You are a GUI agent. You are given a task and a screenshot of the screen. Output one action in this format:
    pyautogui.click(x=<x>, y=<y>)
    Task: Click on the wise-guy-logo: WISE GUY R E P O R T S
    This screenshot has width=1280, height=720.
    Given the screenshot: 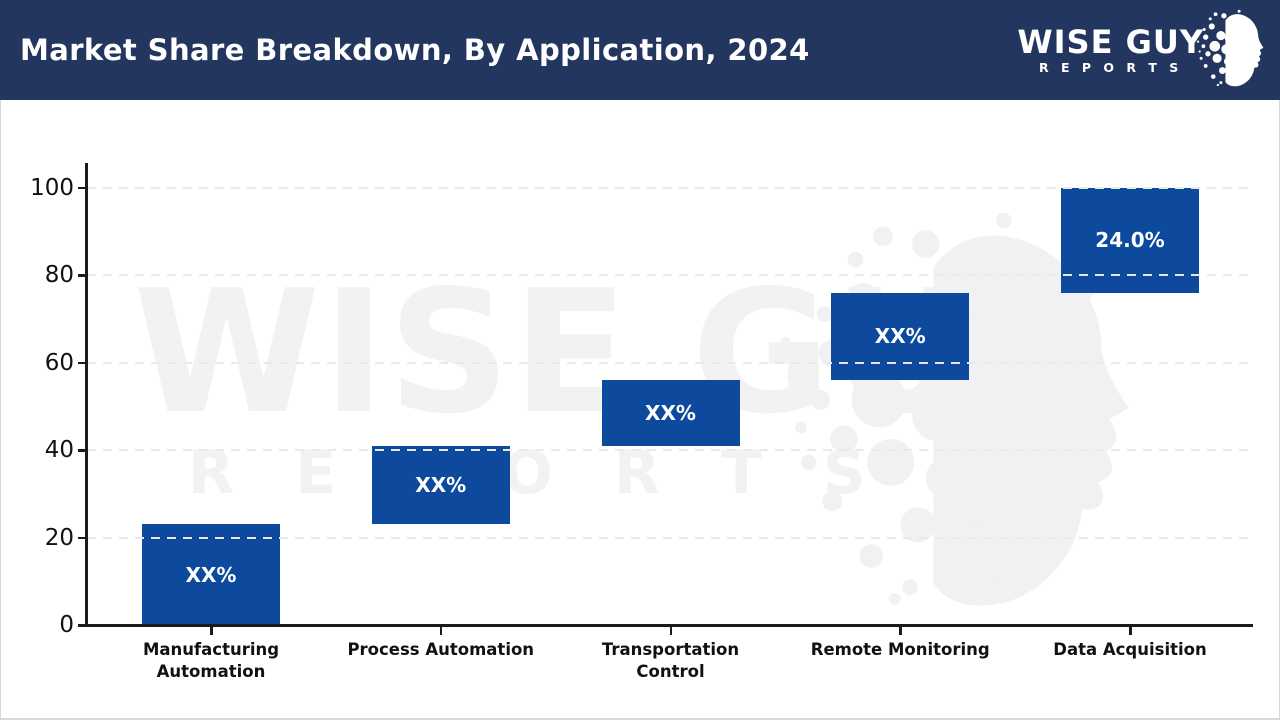 What is the action you would take?
    pyautogui.click(x=1142, y=50)
    